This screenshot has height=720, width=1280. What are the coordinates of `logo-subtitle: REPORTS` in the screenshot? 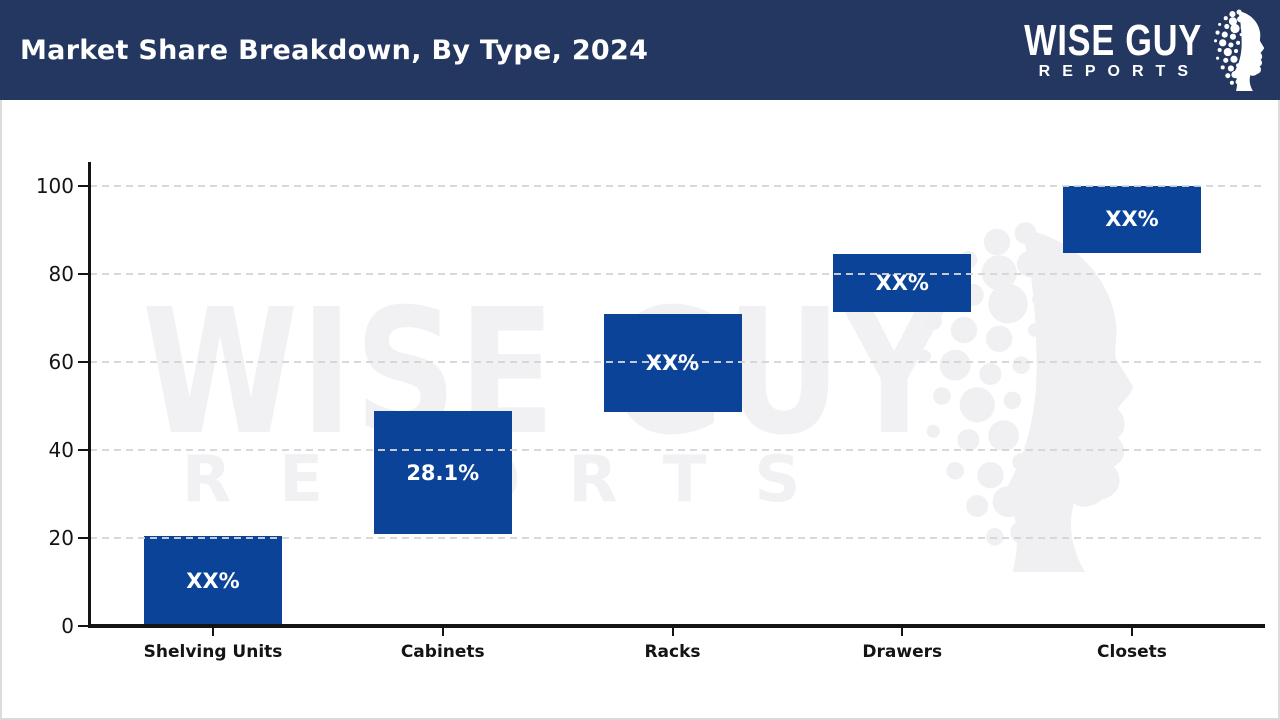 It's located at (1119, 71).